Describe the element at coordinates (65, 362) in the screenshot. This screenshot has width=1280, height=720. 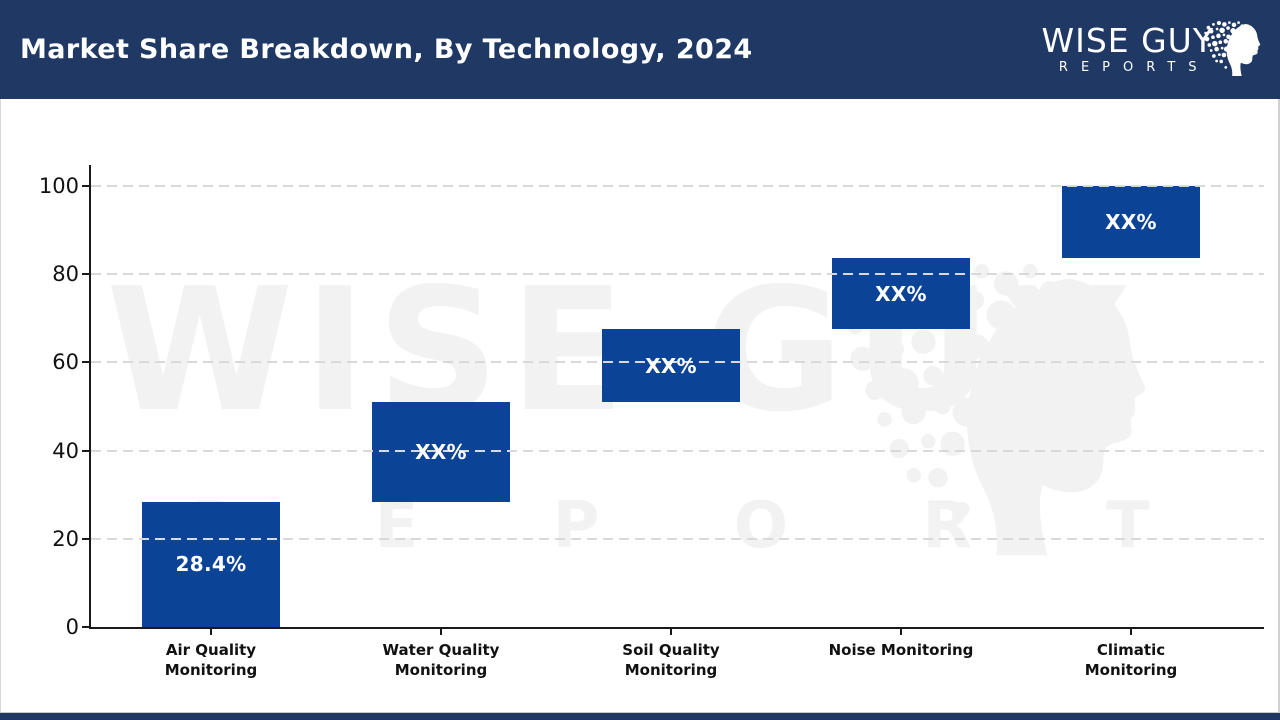
I see `y-tick-label: 60` at that location.